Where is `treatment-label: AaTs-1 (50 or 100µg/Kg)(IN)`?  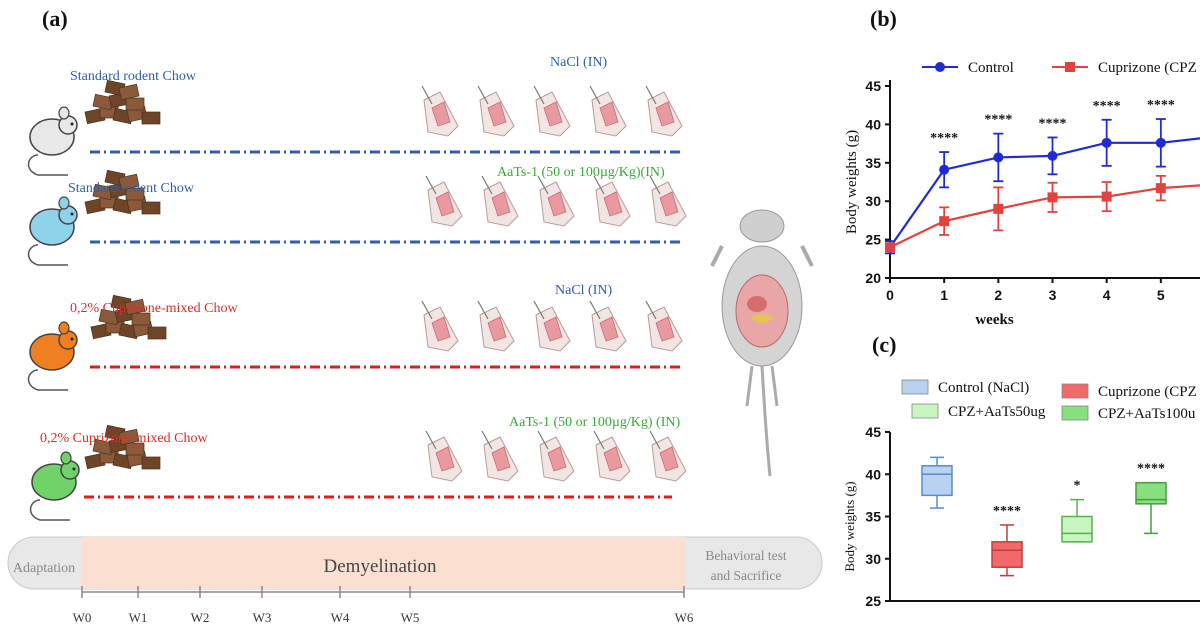 treatment-label: AaTs-1 (50 or 100µg/Kg)(IN) is located at coordinates (581, 172).